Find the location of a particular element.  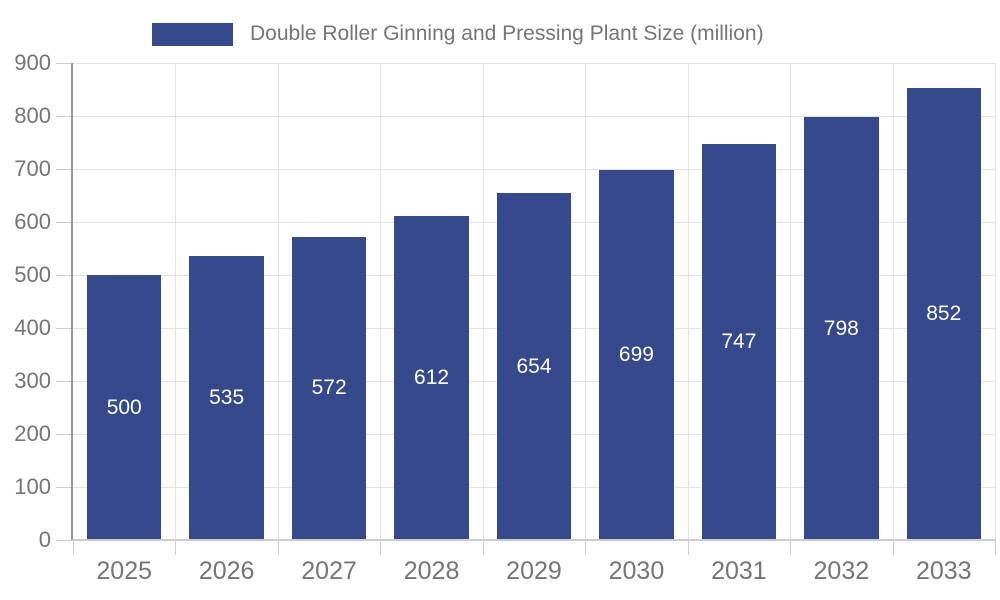

x-axis-label-2030: 2030 is located at coordinates (636, 571).